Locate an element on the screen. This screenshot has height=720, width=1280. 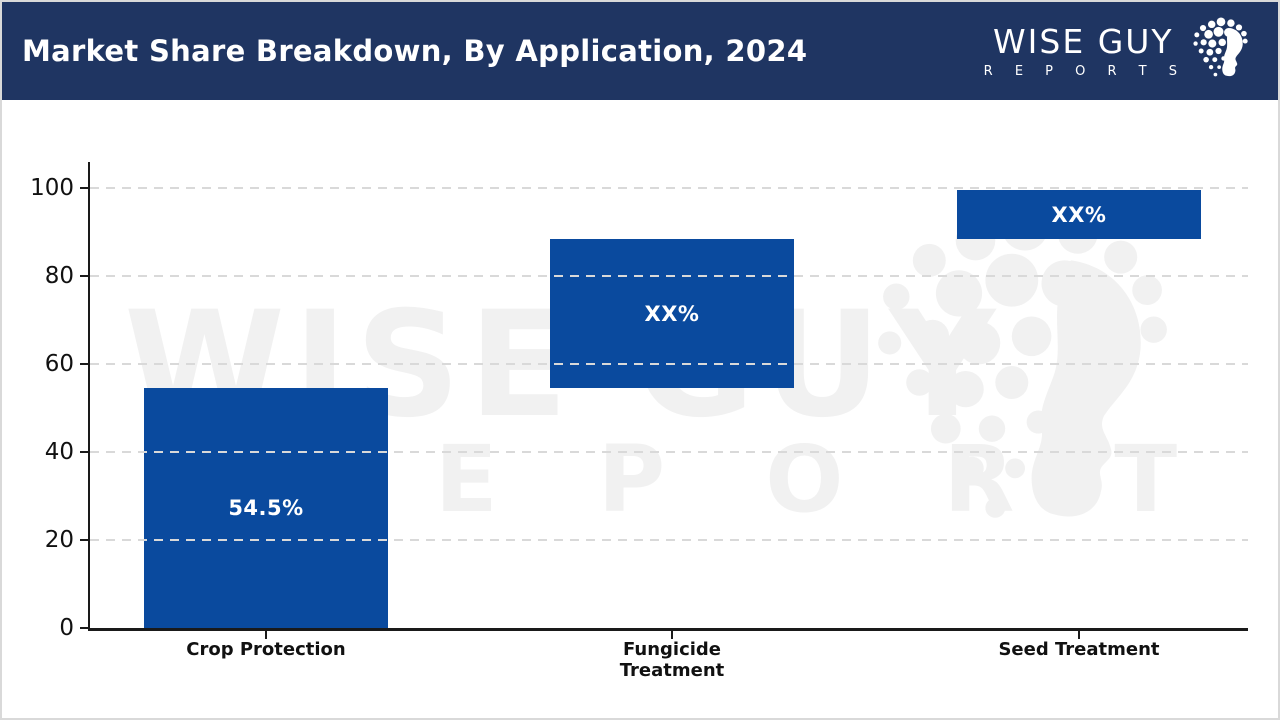
x-axis-line is located at coordinates (668, 629).